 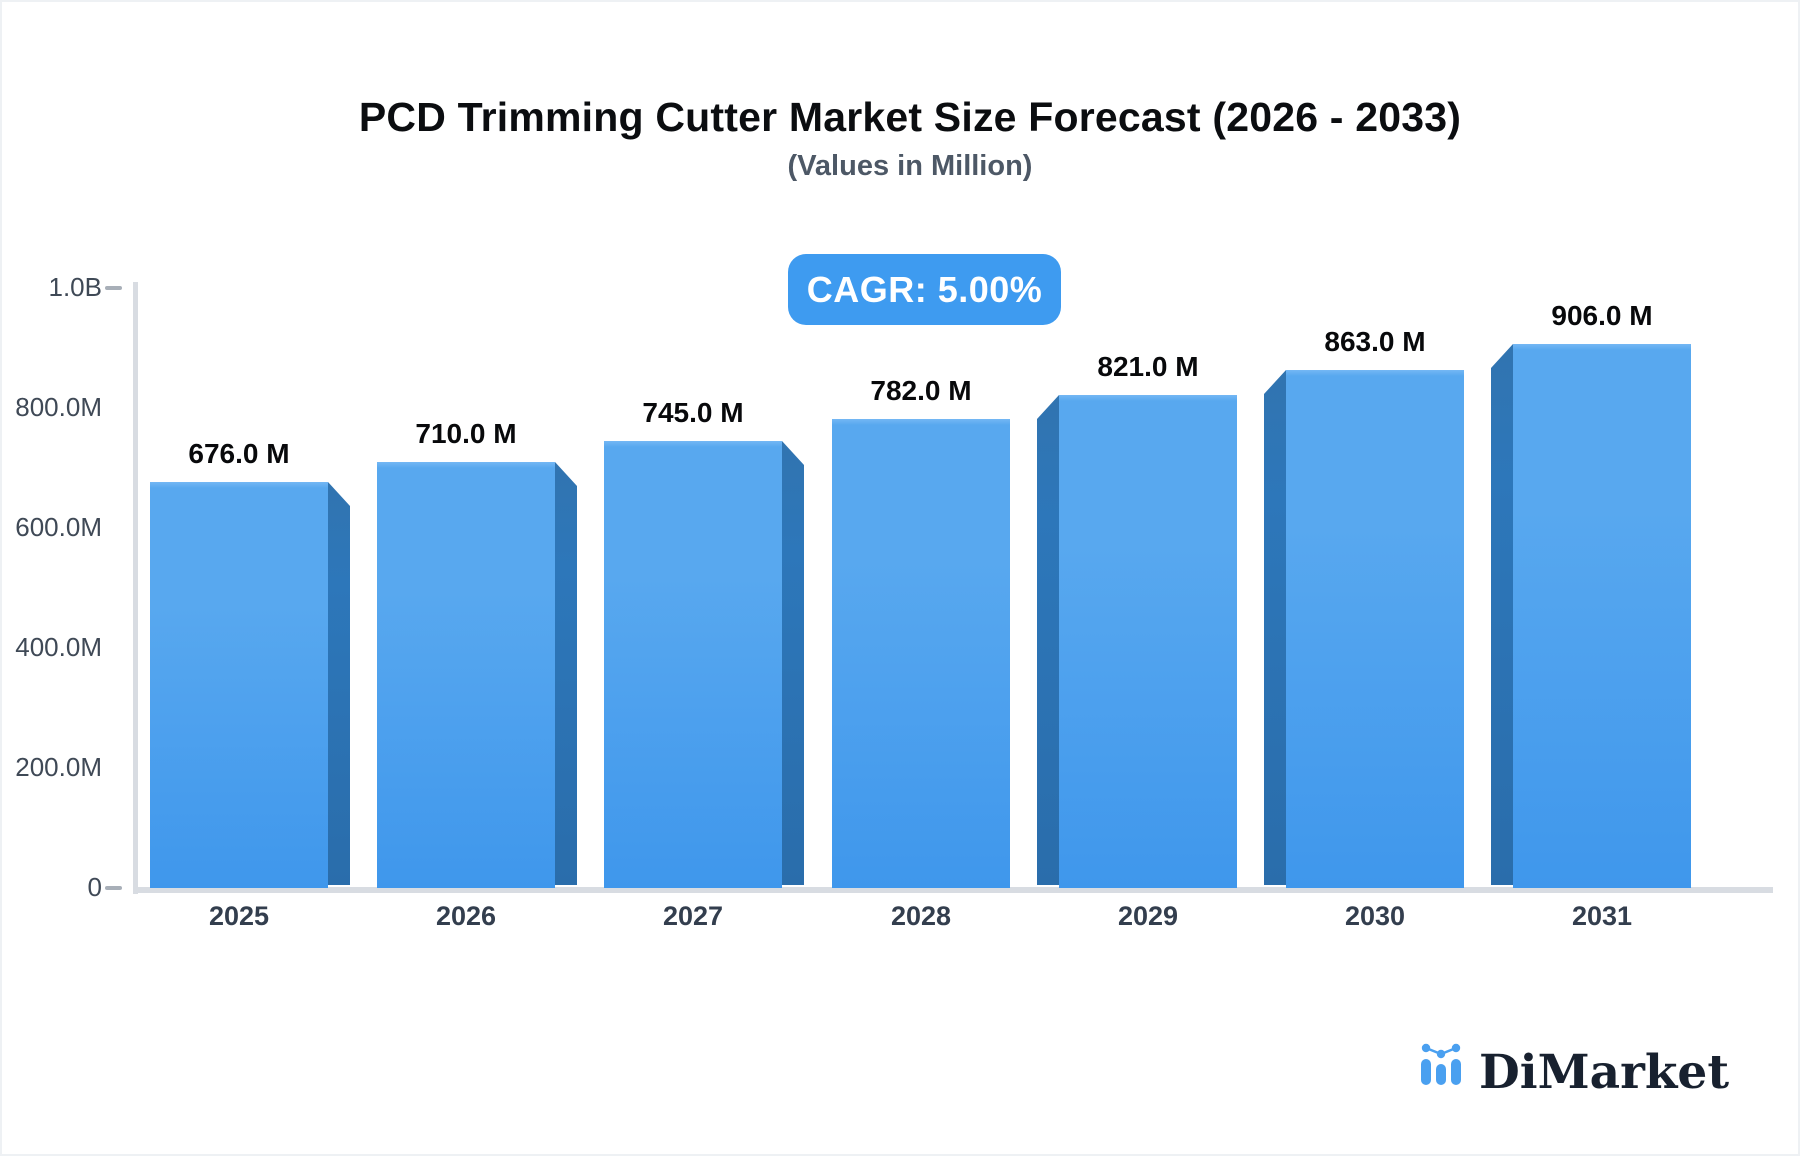 I want to click on cagr-badge: CAGR: 5.00%, so click(x=924, y=289).